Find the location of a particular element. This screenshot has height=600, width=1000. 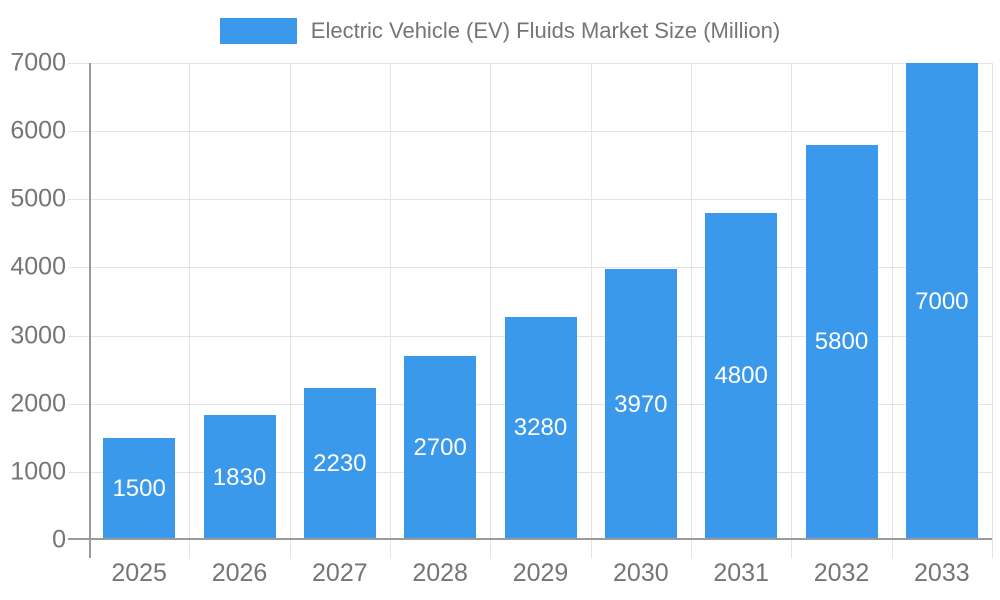

bar-value-label-2028: 2700 is located at coordinates (440, 447).